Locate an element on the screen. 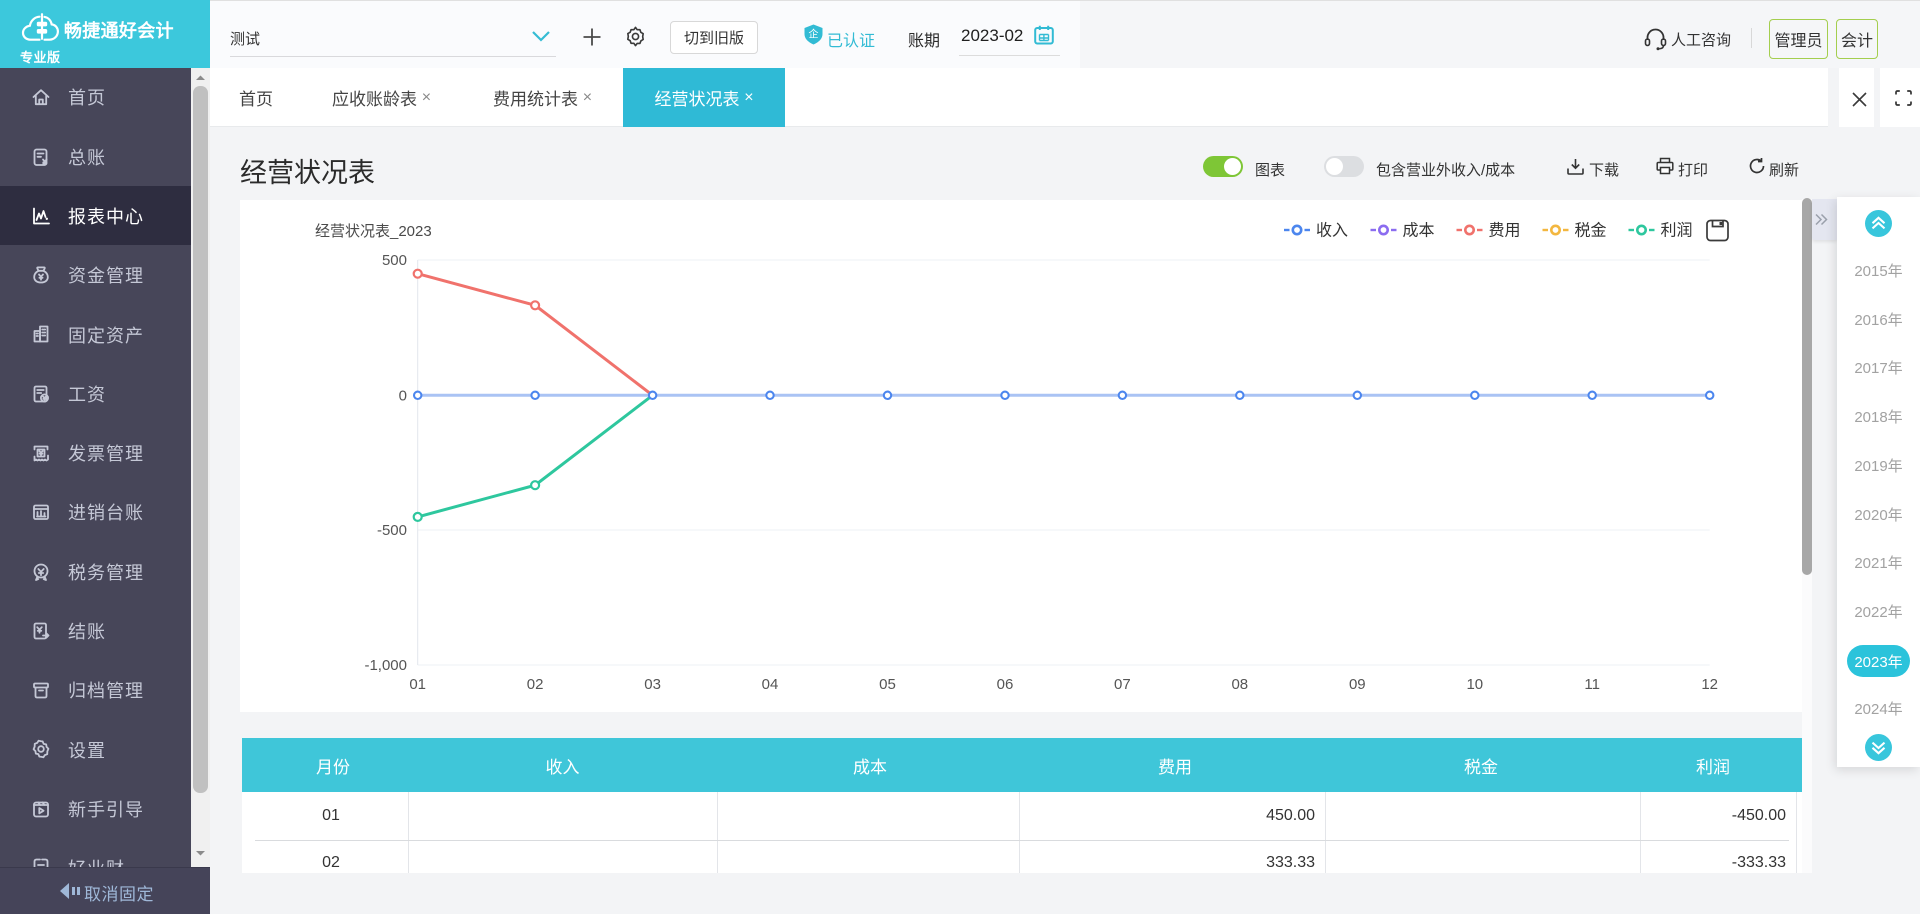 The image size is (1920, 914). svg-text: 06 is located at coordinates (1005, 684).